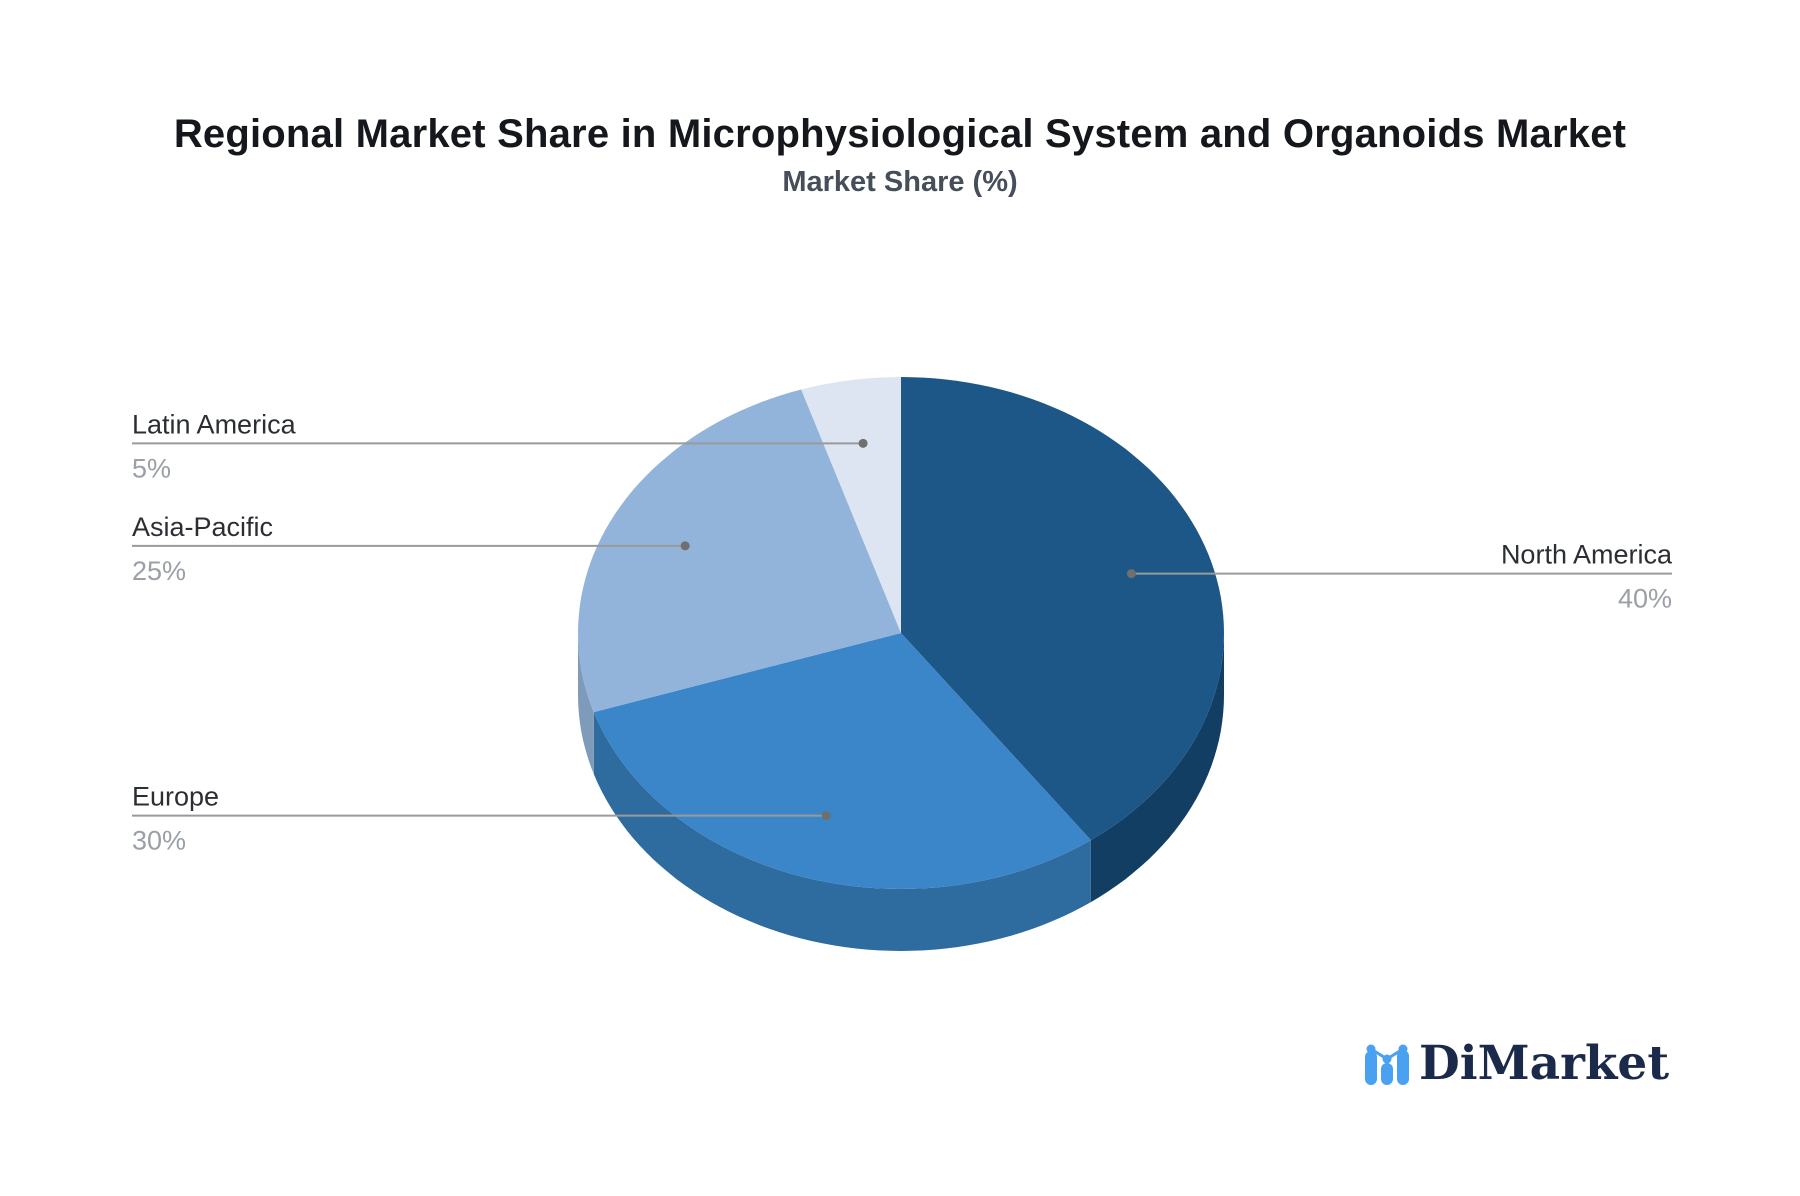 This screenshot has width=1800, height=1196. Describe the element at coordinates (1387, 1064) in the screenshot. I see `brand-icon` at that location.